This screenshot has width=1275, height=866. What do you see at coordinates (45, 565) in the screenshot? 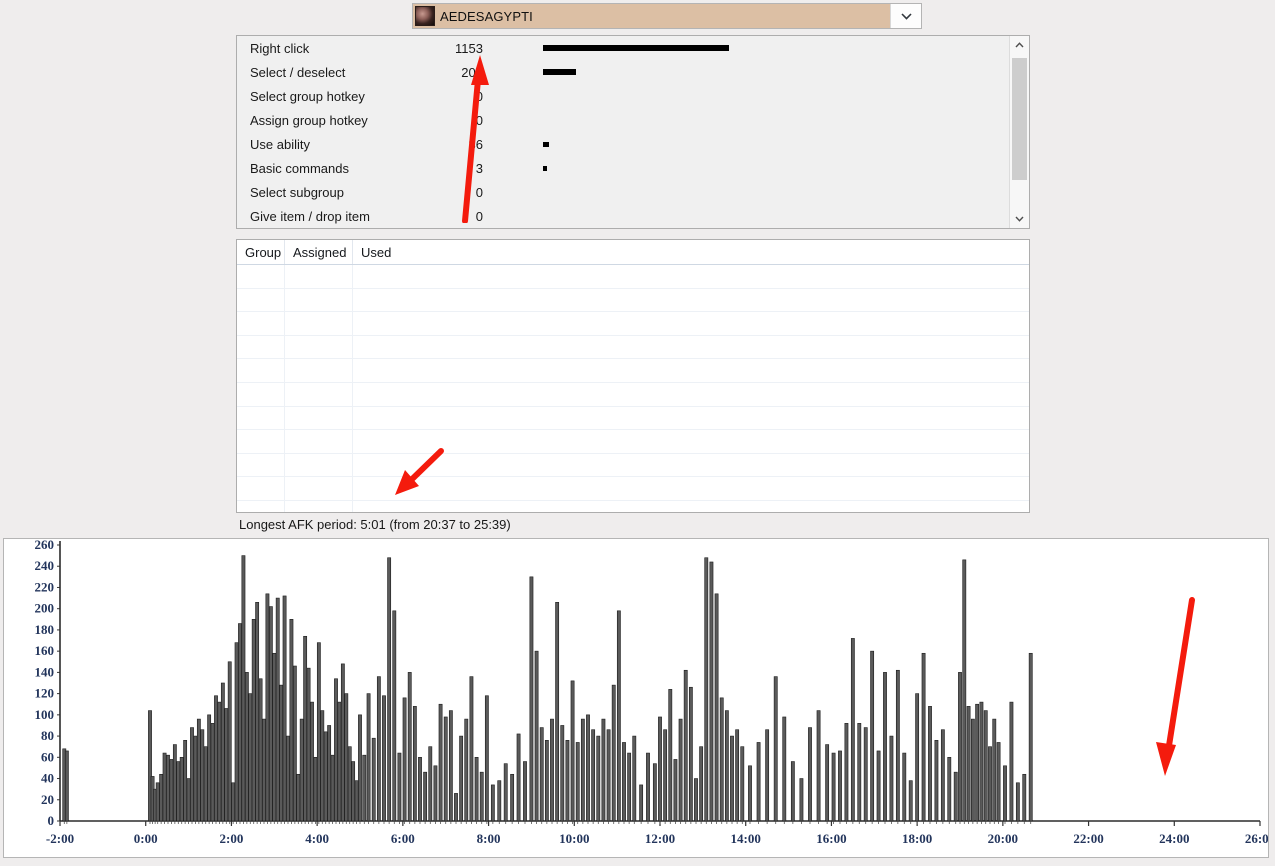
I see `y-axis-tick-label: 240` at bounding box center [45, 565].